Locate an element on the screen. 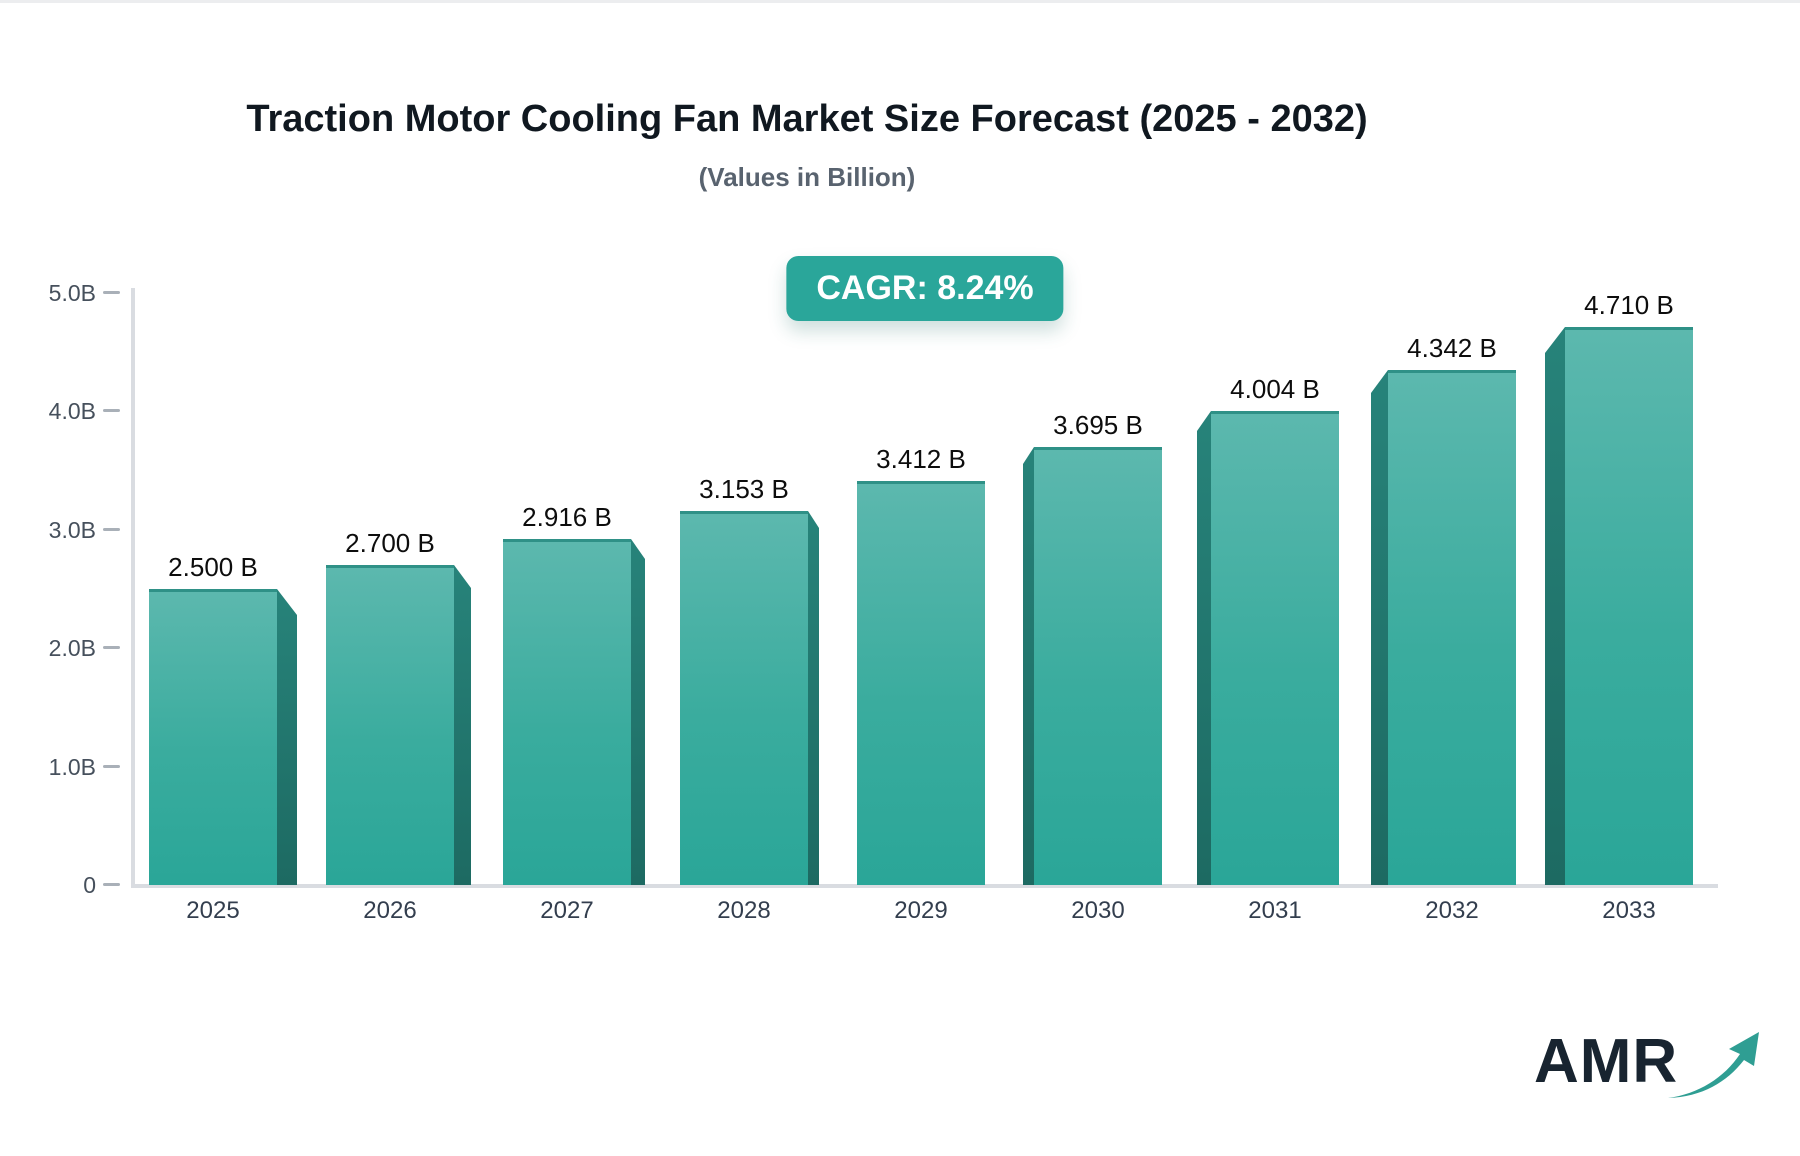 The height and width of the screenshot is (1156, 1800). bar-value-label: 2.916 B is located at coordinates (567, 517).